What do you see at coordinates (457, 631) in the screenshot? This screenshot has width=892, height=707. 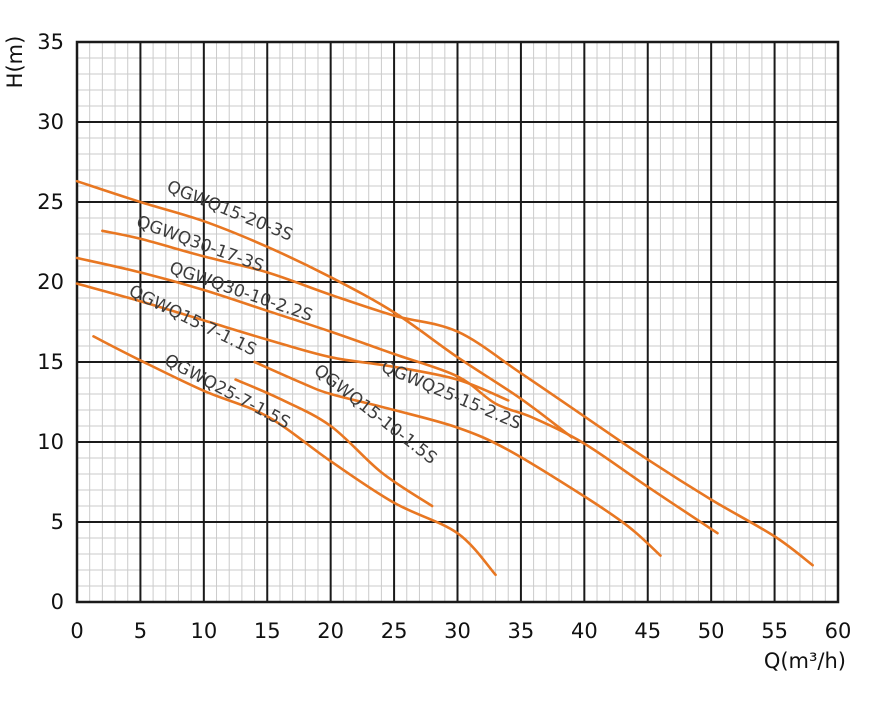 I see `x-tick-label: 30` at bounding box center [457, 631].